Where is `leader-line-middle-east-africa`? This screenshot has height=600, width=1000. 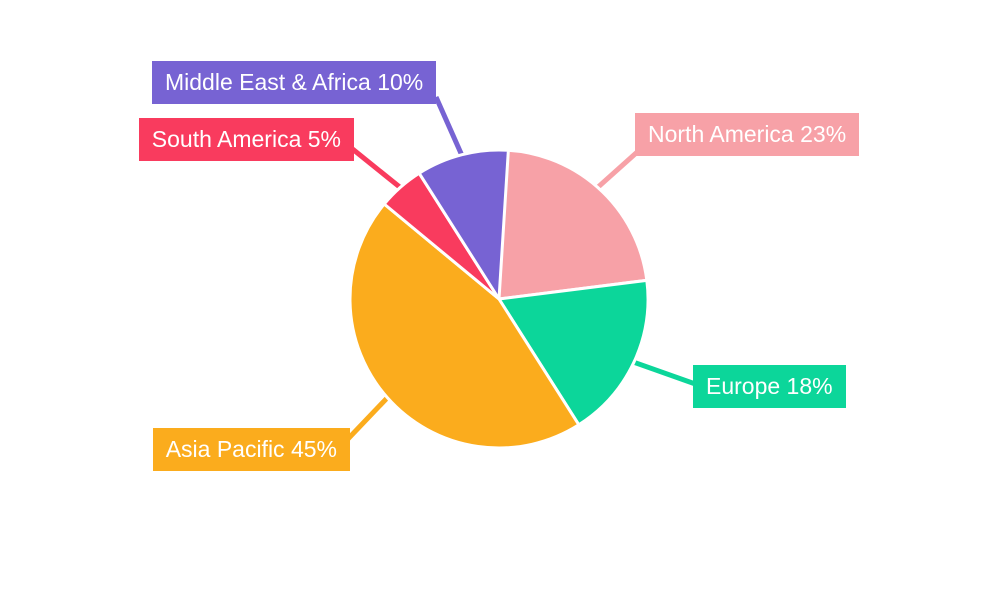 leader-line-middle-east-africa is located at coordinates (449, 126).